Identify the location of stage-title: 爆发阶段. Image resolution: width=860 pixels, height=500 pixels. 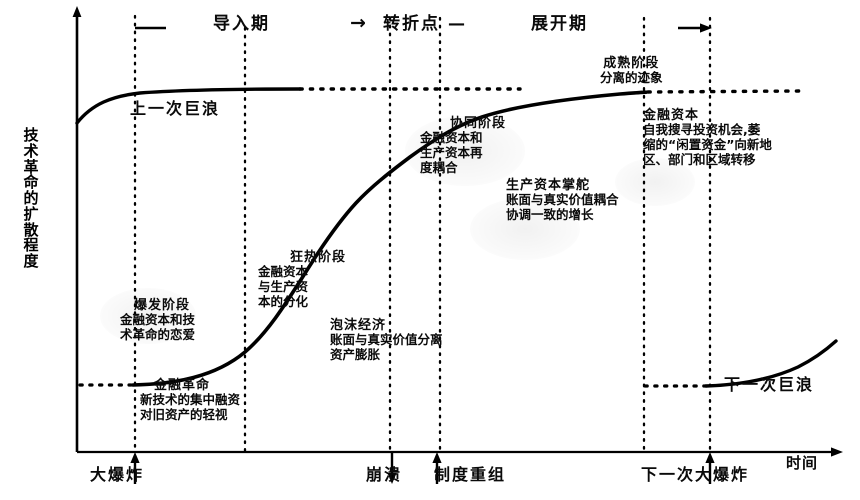
(162, 305).